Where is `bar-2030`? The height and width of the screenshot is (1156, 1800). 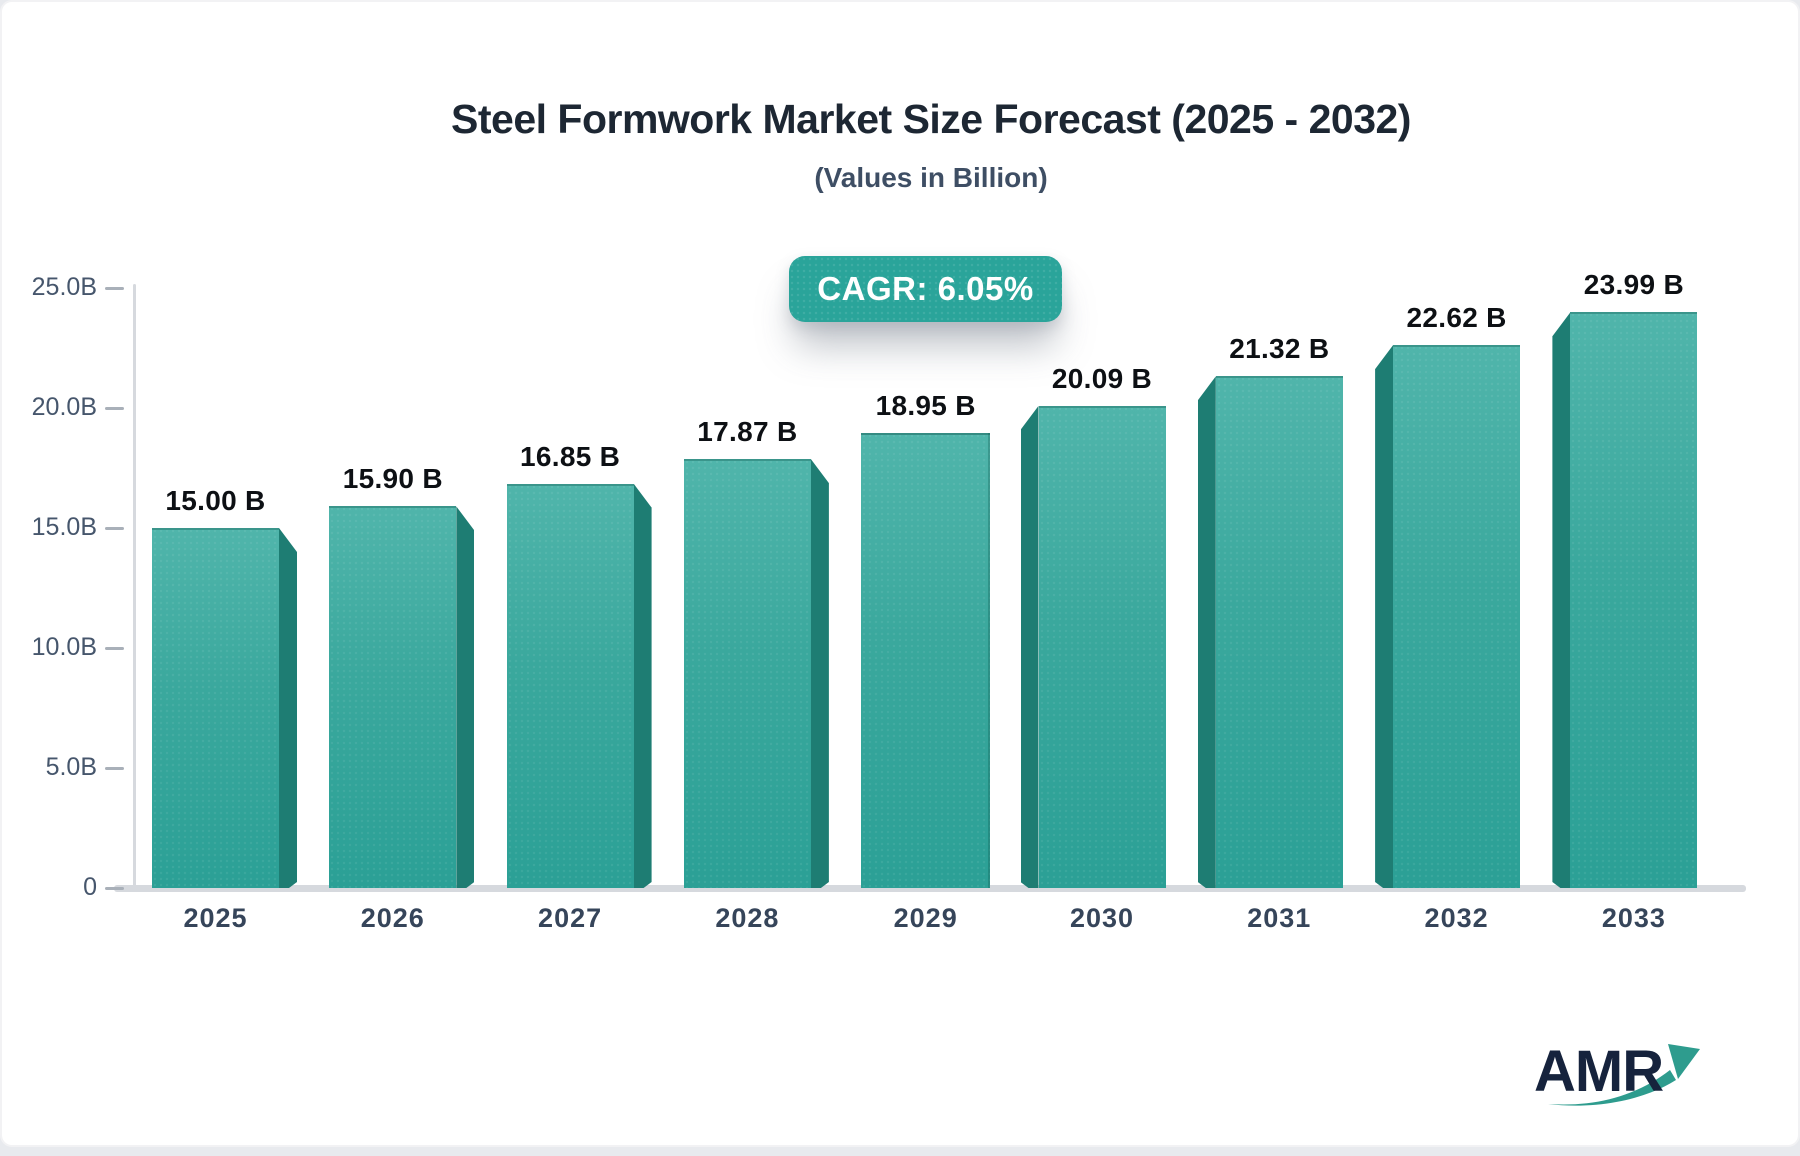
bar-2030 is located at coordinates (1102, 646).